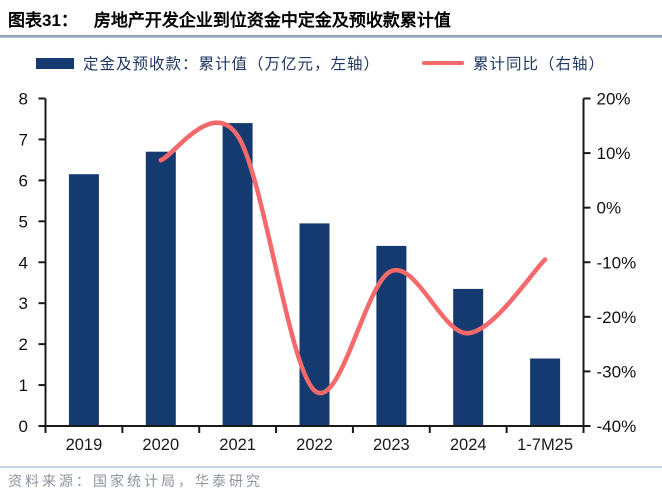 This screenshot has height=500, width=662. I want to click on bar-2021, so click(237, 274).